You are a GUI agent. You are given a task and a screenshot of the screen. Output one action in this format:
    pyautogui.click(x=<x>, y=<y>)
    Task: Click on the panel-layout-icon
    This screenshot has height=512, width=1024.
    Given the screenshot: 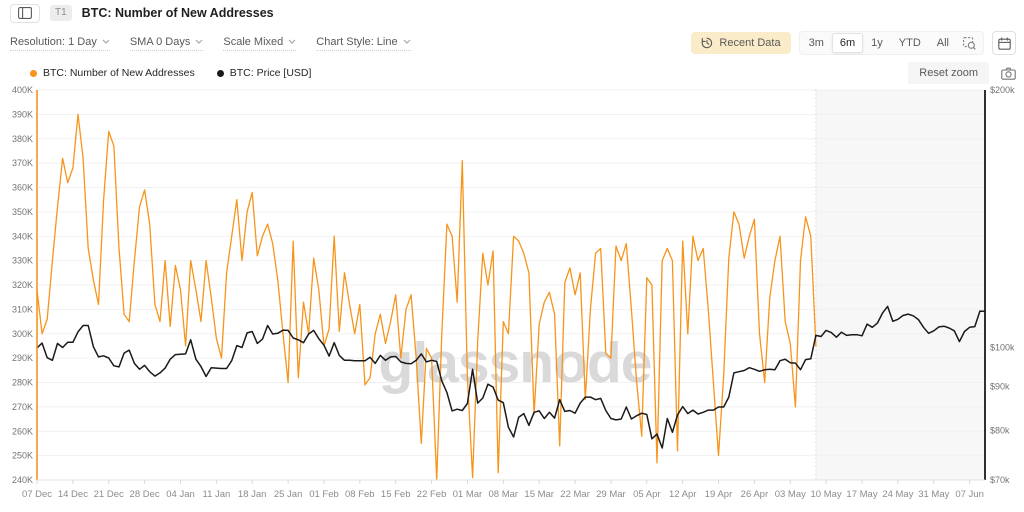 What is the action you would take?
    pyautogui.click(x=25, y=13)
    